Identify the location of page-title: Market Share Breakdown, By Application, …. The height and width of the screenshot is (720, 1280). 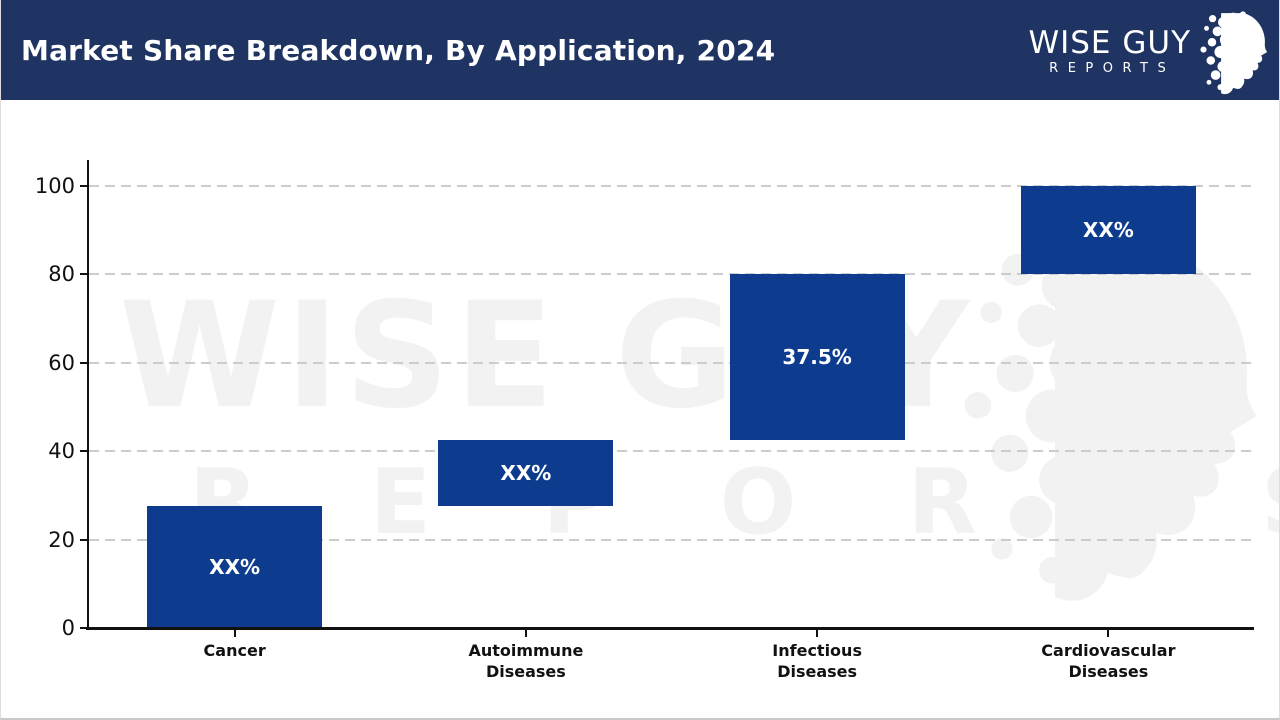
(398, 50).